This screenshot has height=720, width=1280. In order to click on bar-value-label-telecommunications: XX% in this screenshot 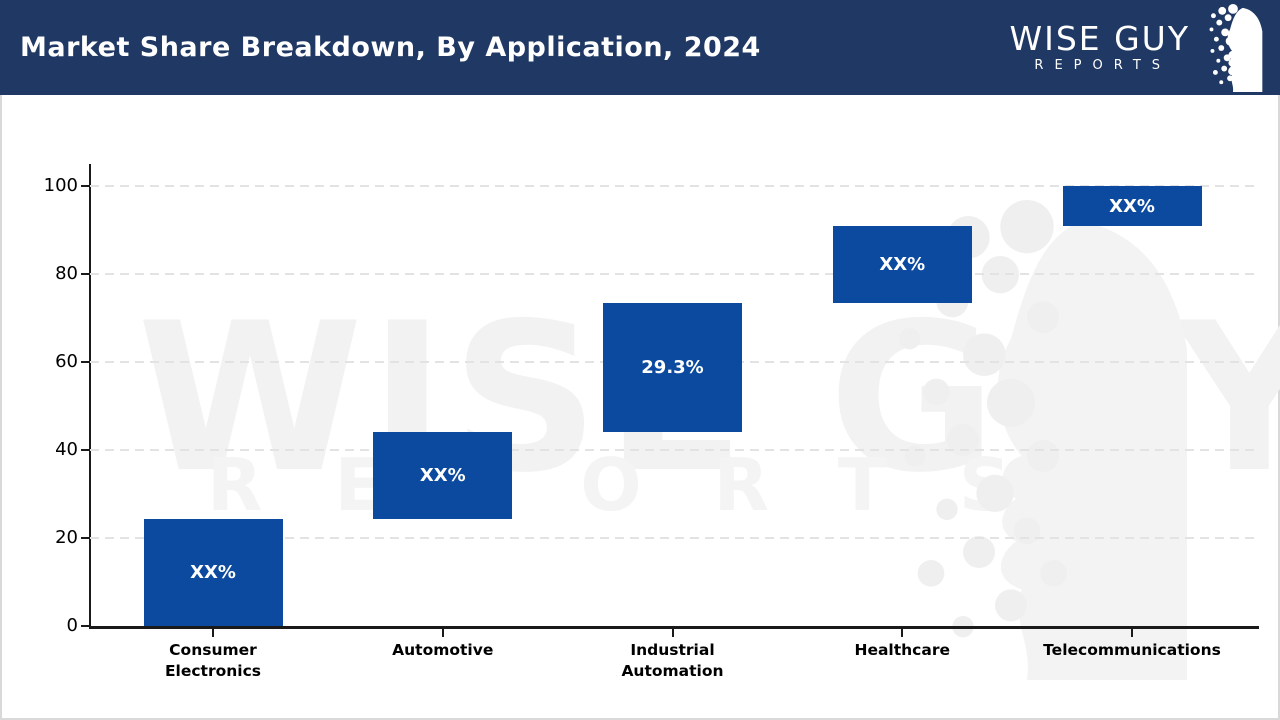, I will do `click(1132, 206)`.